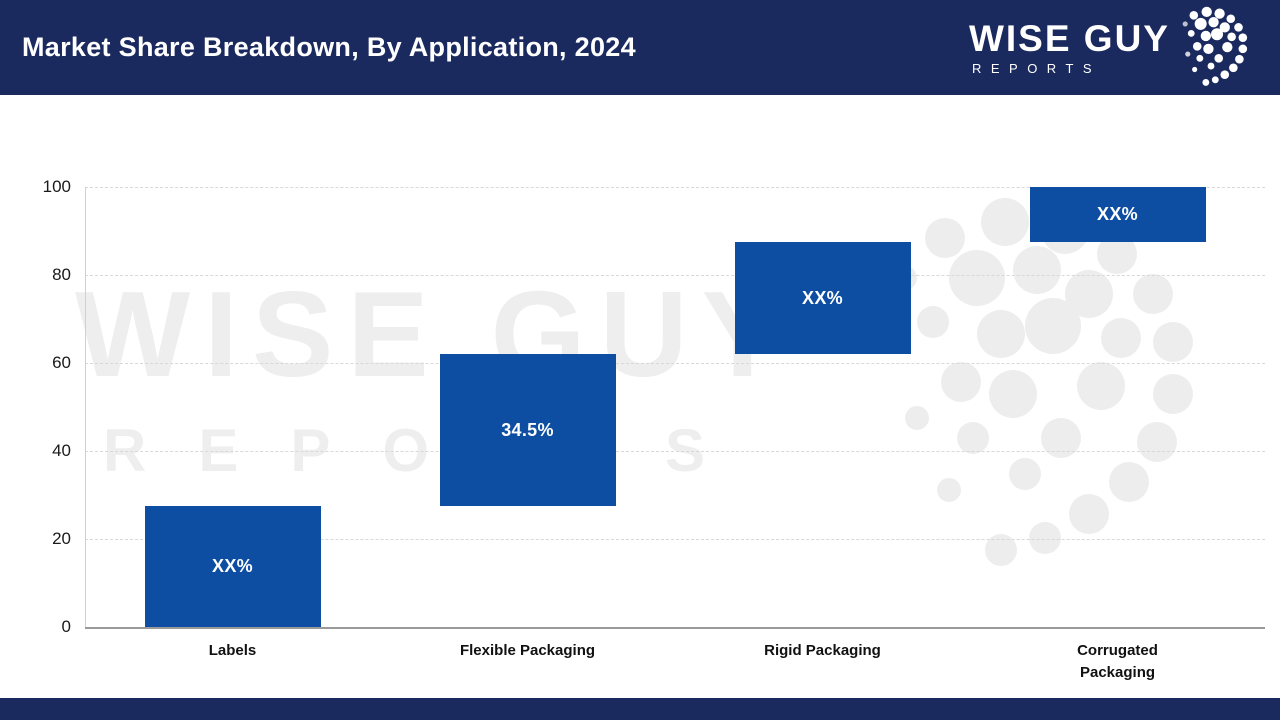  What do you see at coordinates (61, 274) in the screenshot?
I see `y-axis-tick-label: 80` at bounding box center [61, 274].